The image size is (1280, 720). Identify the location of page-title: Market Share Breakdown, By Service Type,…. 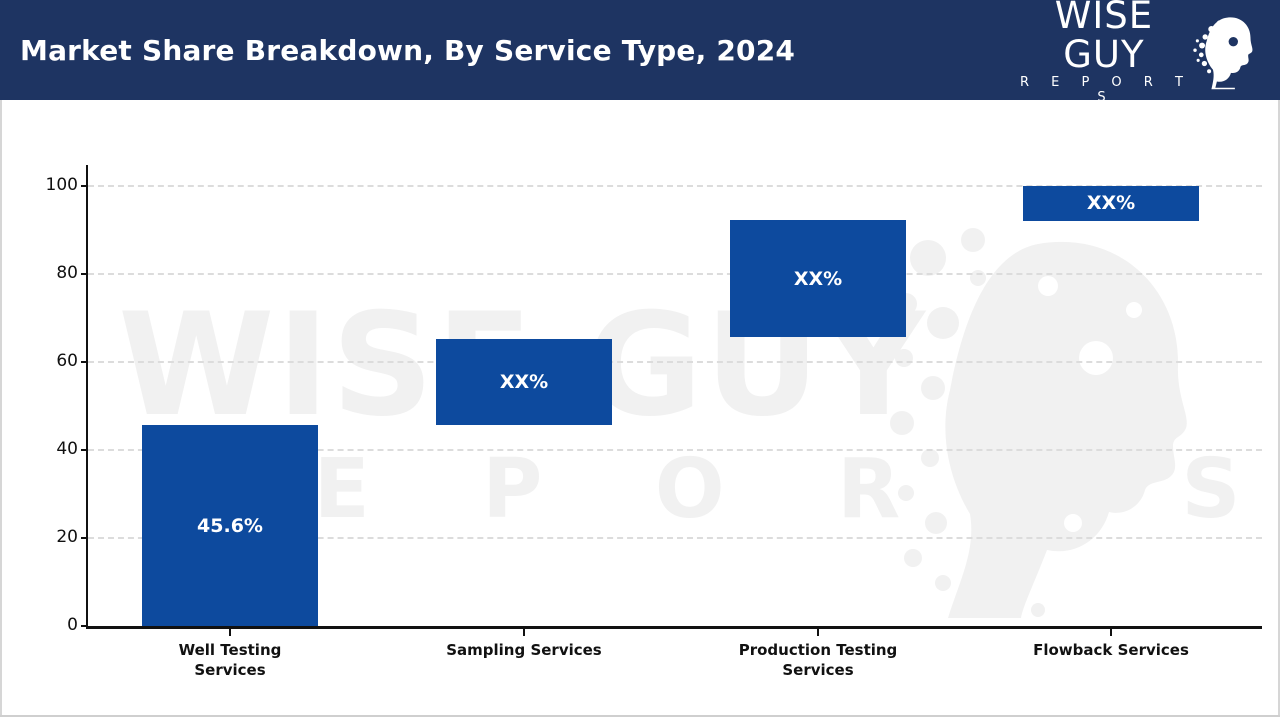
(408, 50).